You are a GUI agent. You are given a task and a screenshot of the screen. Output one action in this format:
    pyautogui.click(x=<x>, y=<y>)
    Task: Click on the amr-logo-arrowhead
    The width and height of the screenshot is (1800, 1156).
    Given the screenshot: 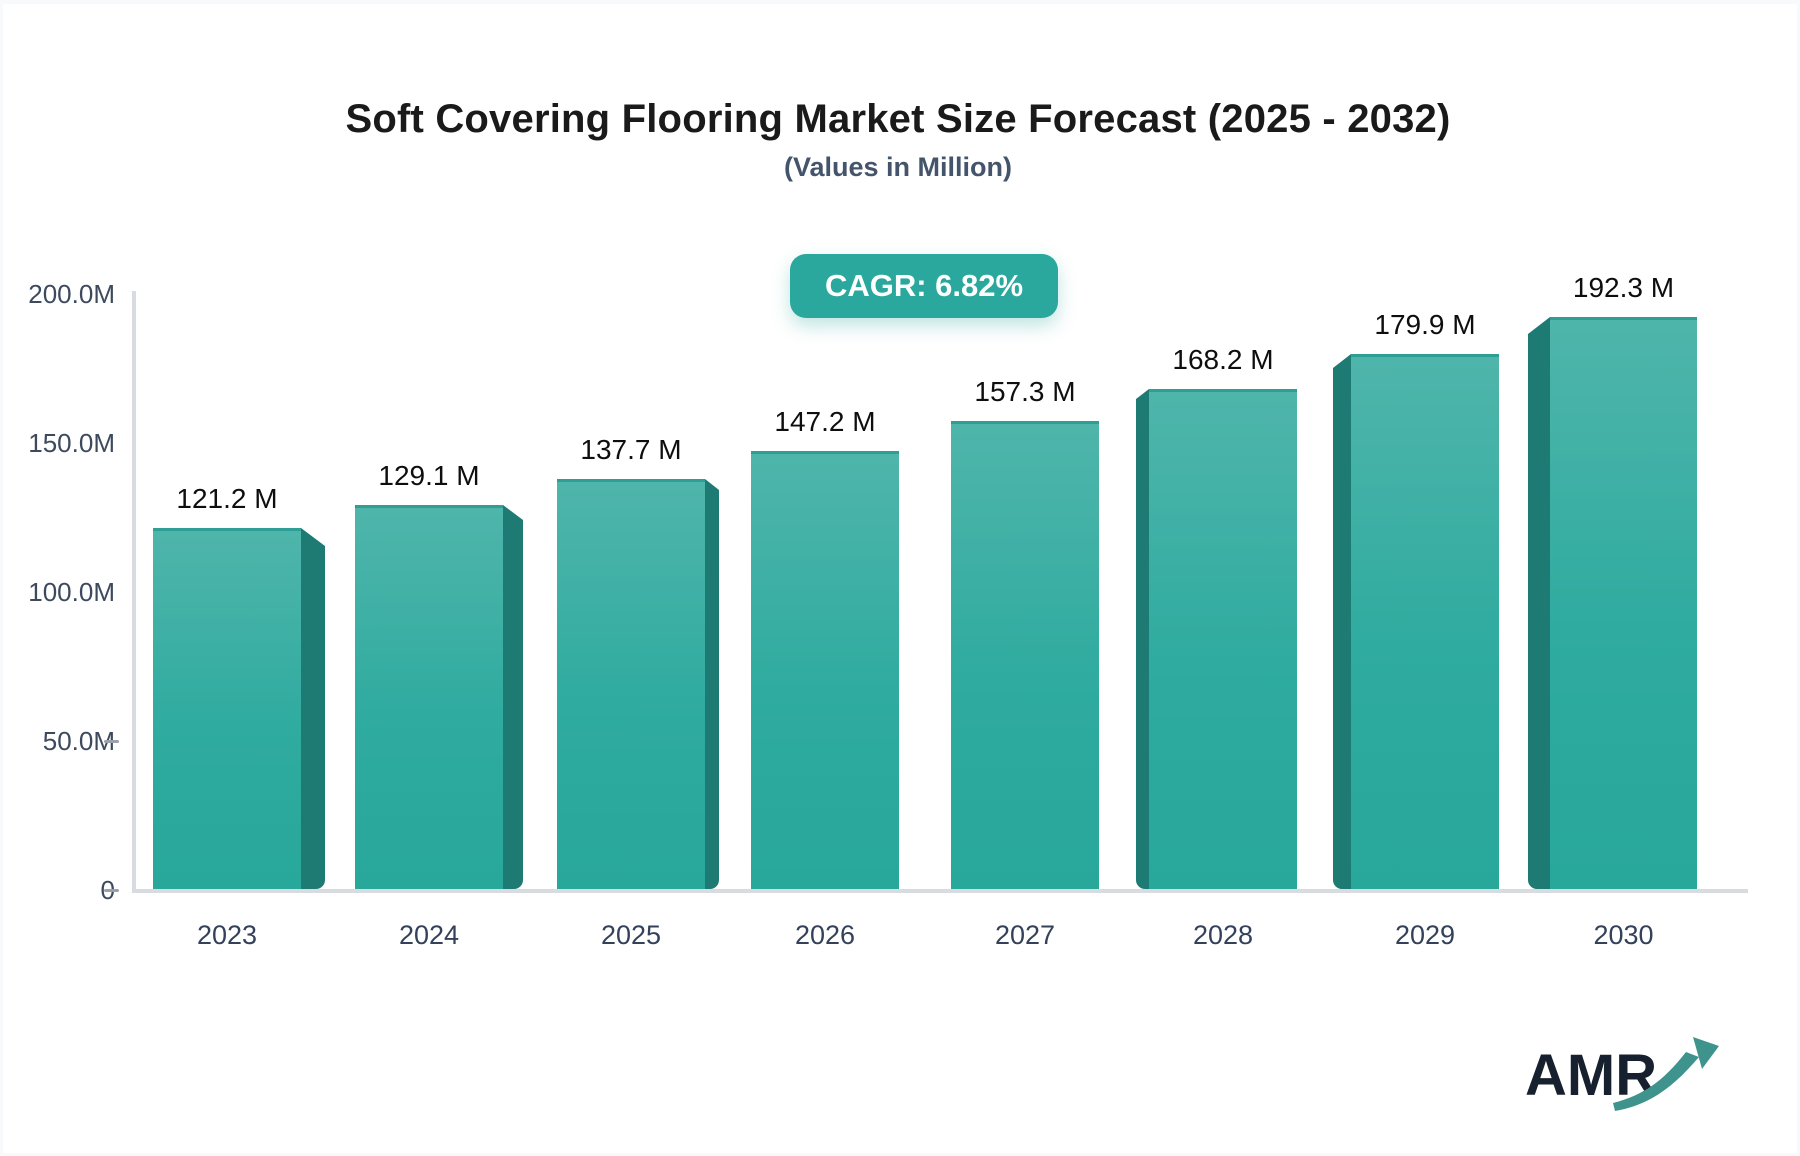 What is the action you would take?
    pyautogui.click(x=1706, y=1053)
    